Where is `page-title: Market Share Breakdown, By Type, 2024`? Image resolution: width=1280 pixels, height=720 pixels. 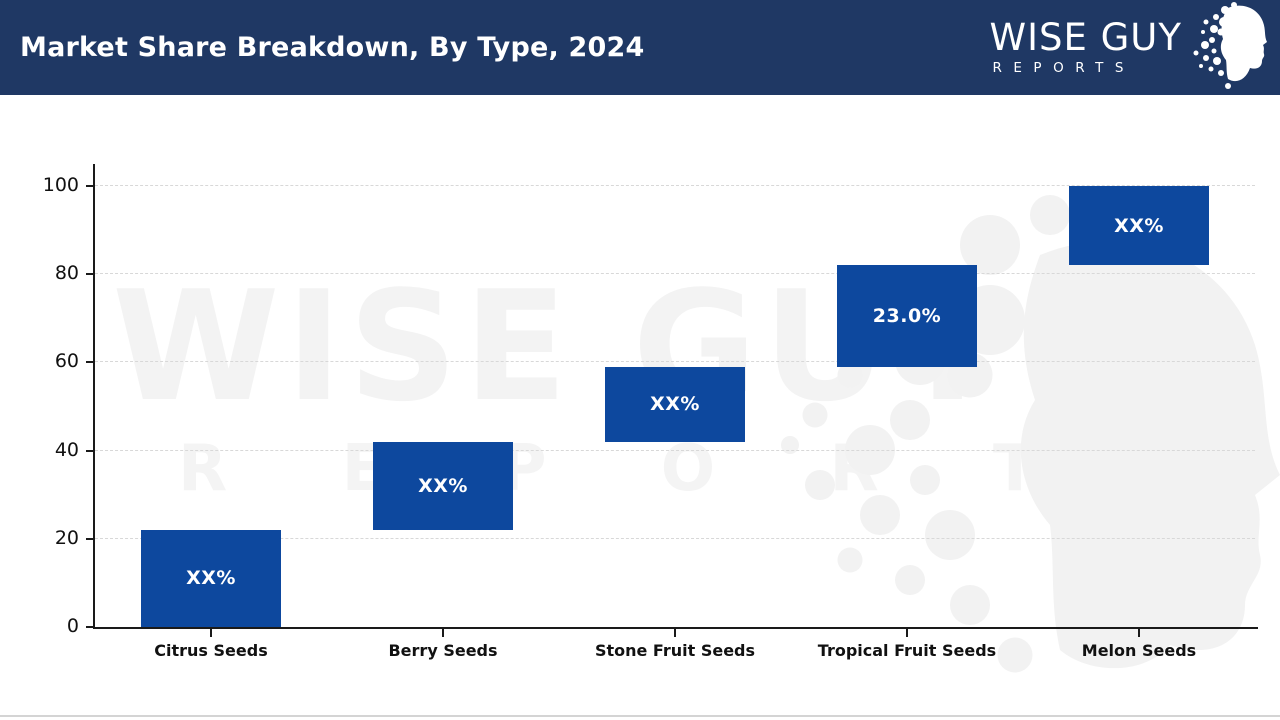 page-title: Market Share Breakdown, By Type, 2024 is located at coordinates (332, 47).